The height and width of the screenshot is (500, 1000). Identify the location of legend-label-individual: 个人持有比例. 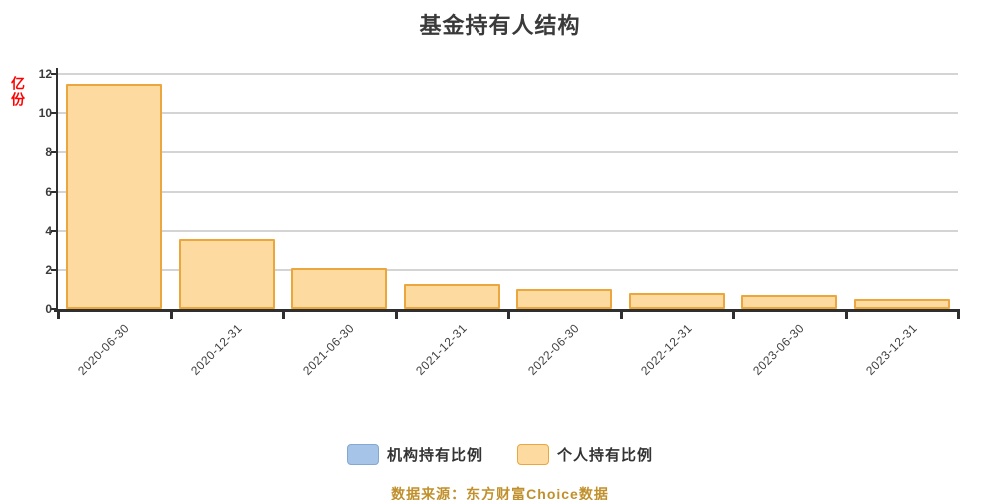
(605, 455).